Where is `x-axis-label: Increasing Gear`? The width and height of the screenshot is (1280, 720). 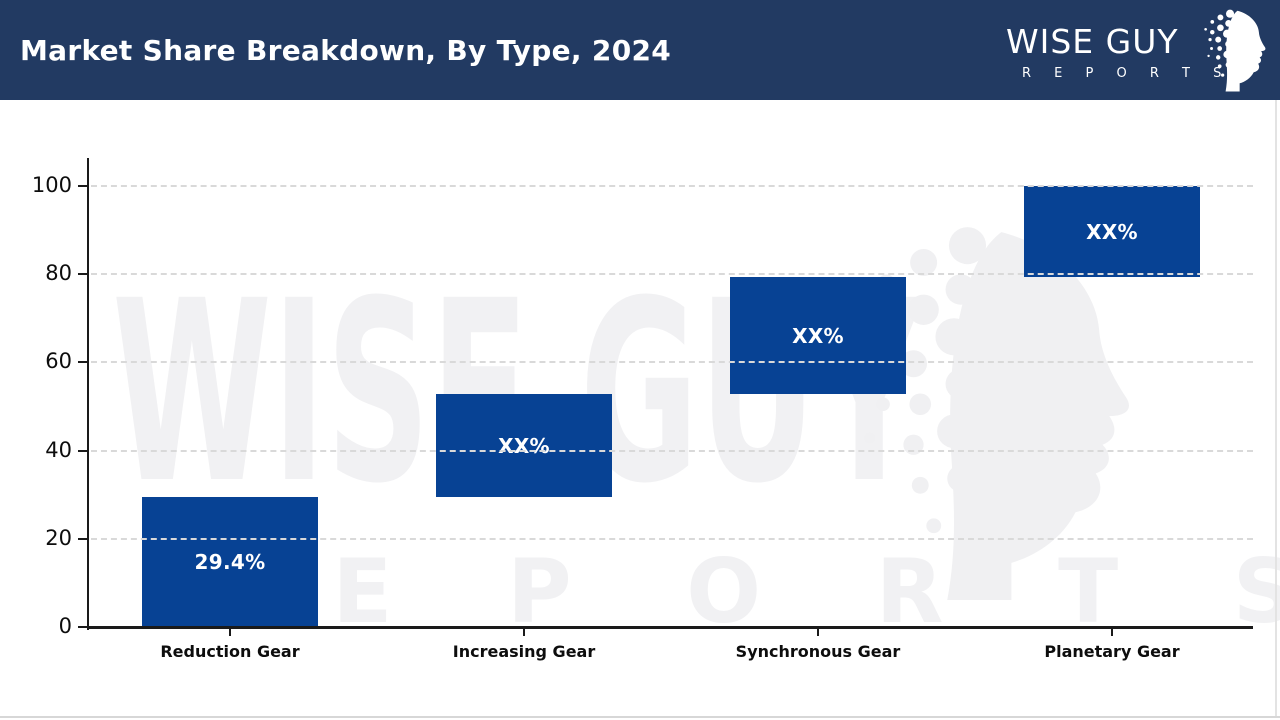
x-axis-label: Increasing Gear is located at coordinates (524, 651).